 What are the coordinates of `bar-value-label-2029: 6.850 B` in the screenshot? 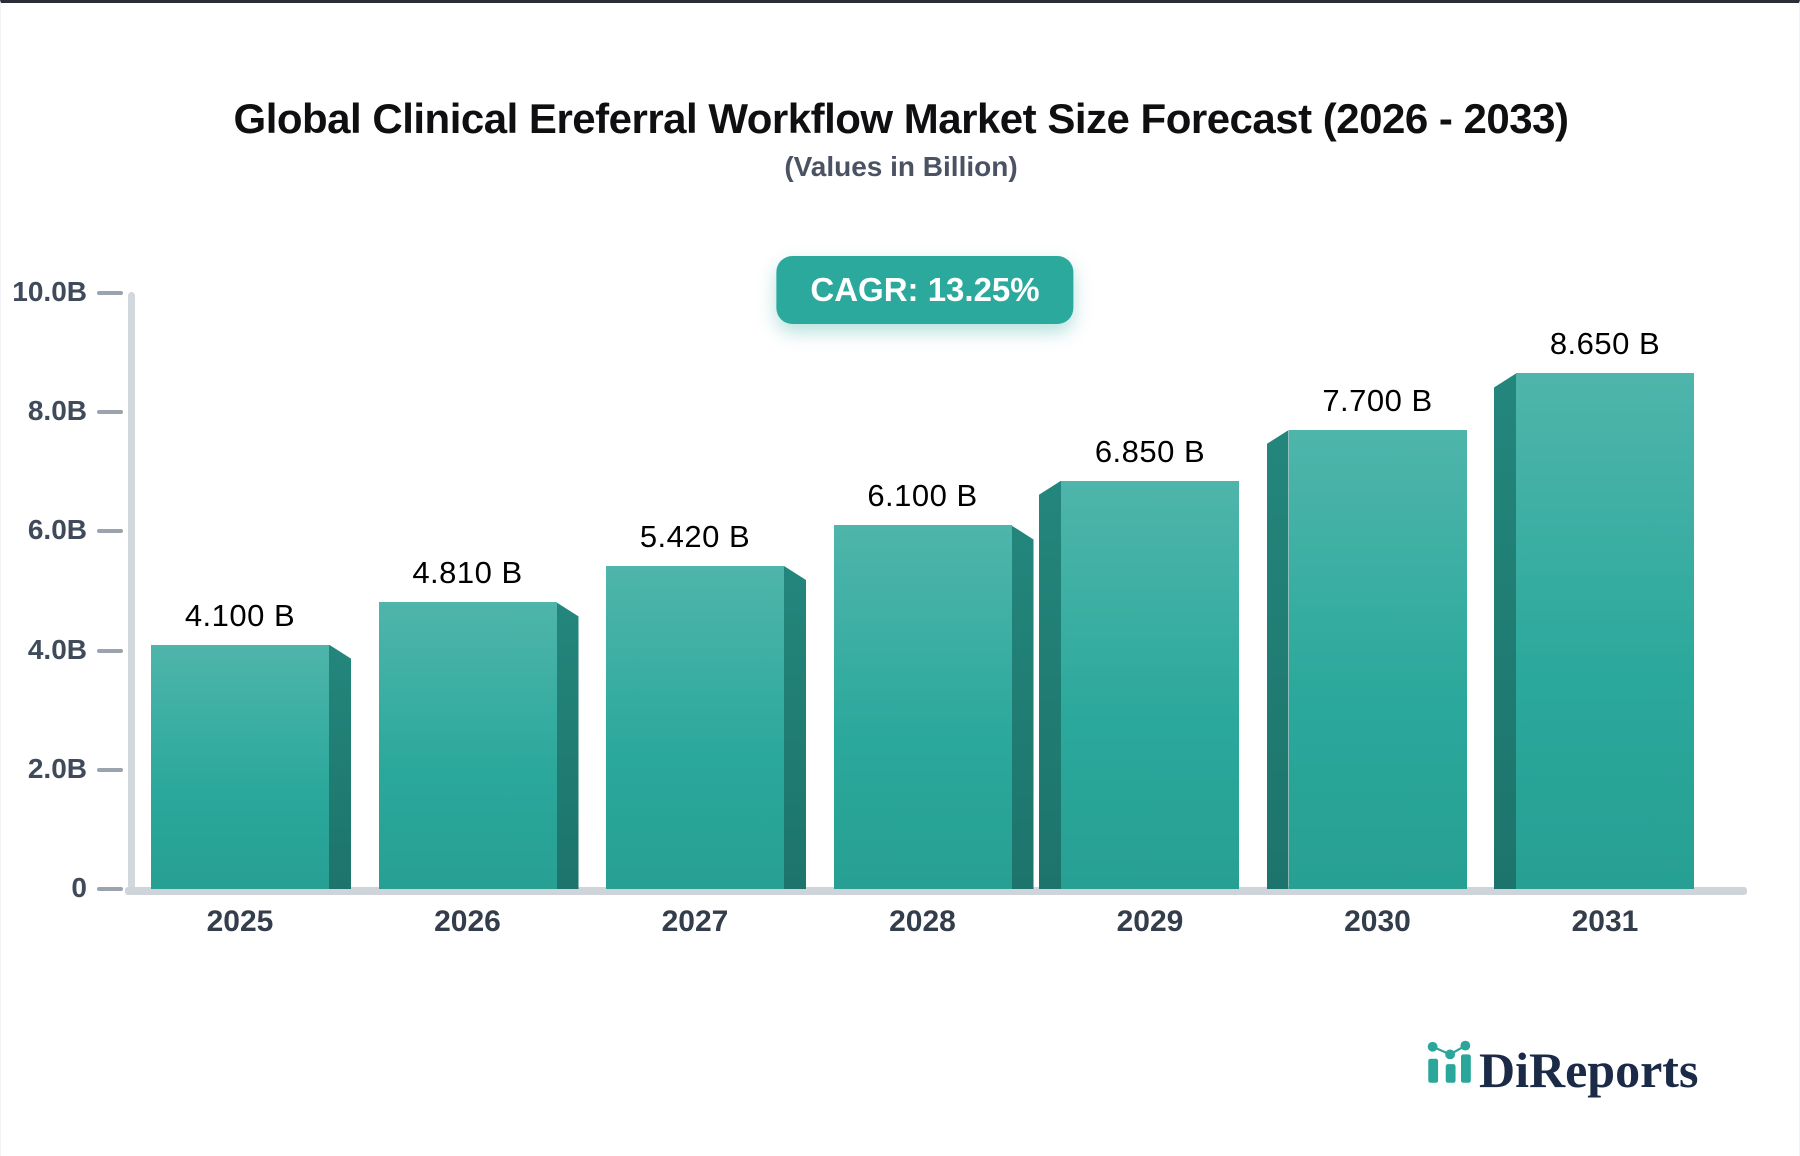 It's located at (1150, 451).